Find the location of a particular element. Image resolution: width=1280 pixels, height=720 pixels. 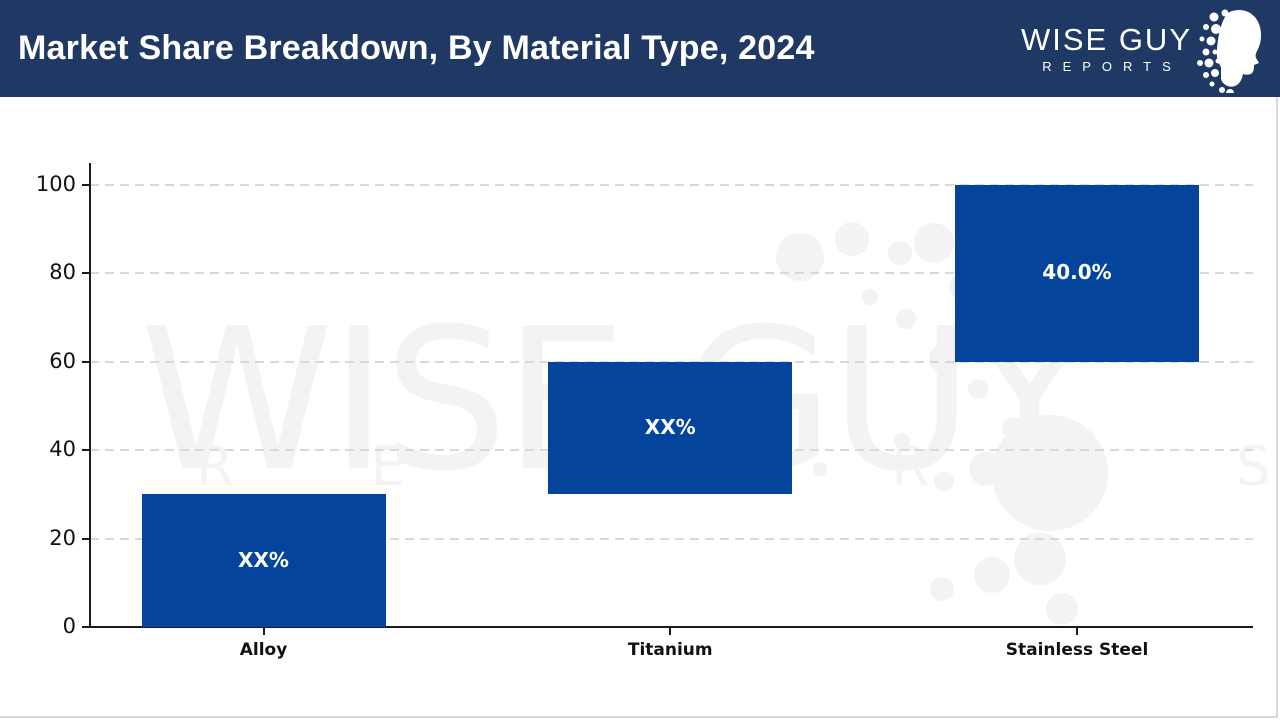

category-label-1: Alloy is located at coordinates (263, 650).